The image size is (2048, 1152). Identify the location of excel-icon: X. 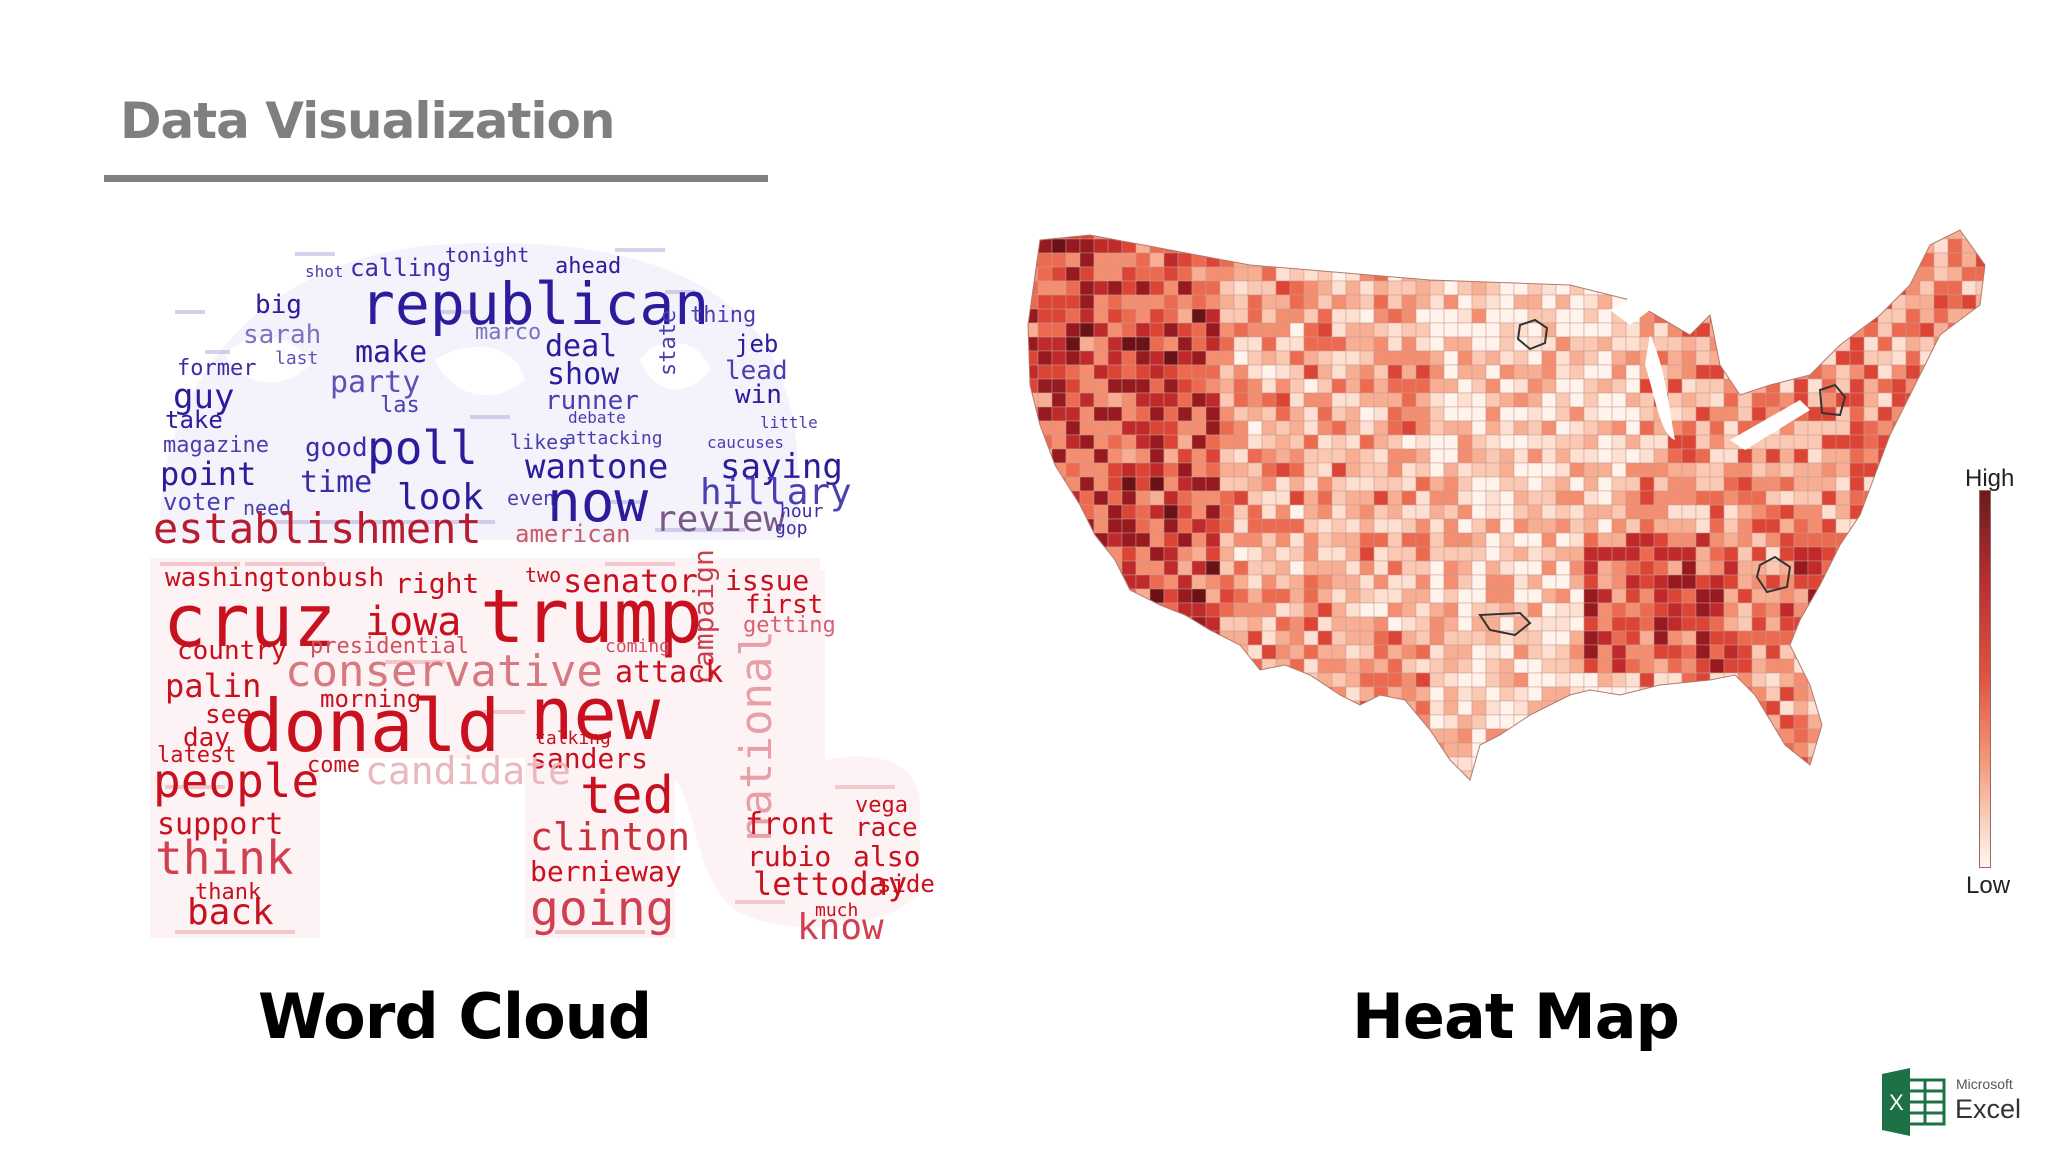
(1914, 1102).